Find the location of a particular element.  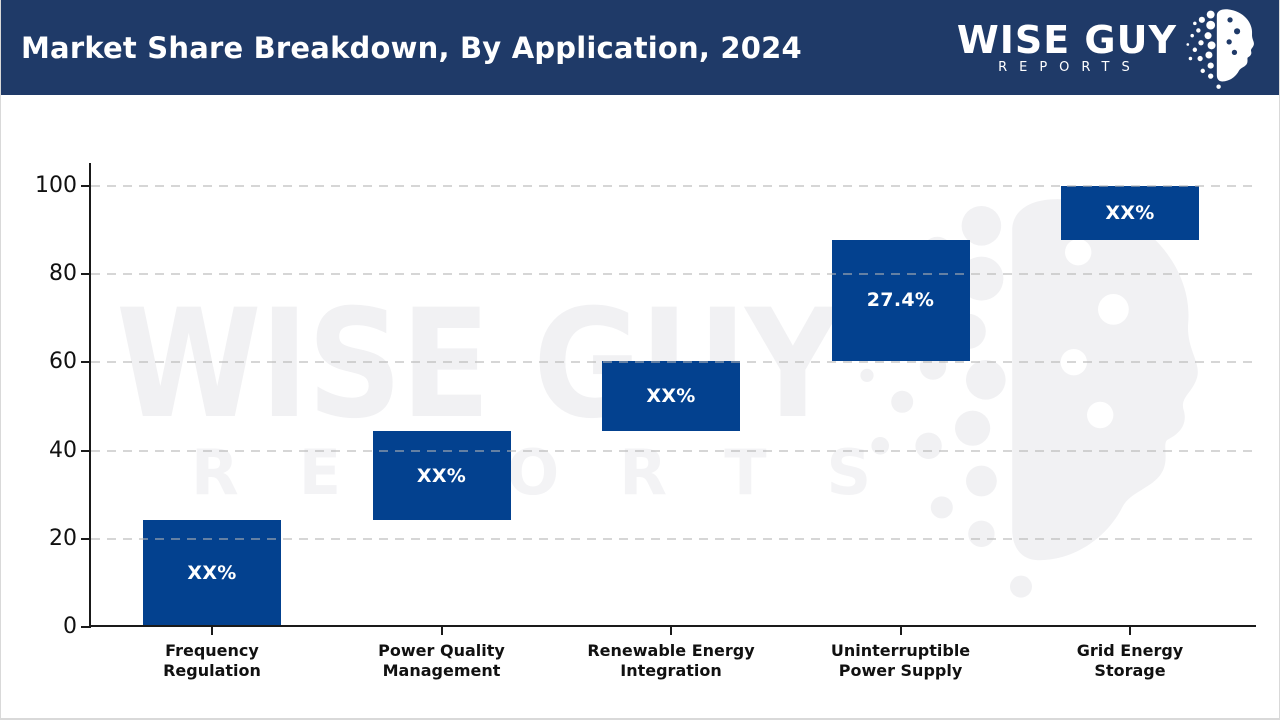

x-category-label-line: Power Supply is located at coordinates (900, 670).